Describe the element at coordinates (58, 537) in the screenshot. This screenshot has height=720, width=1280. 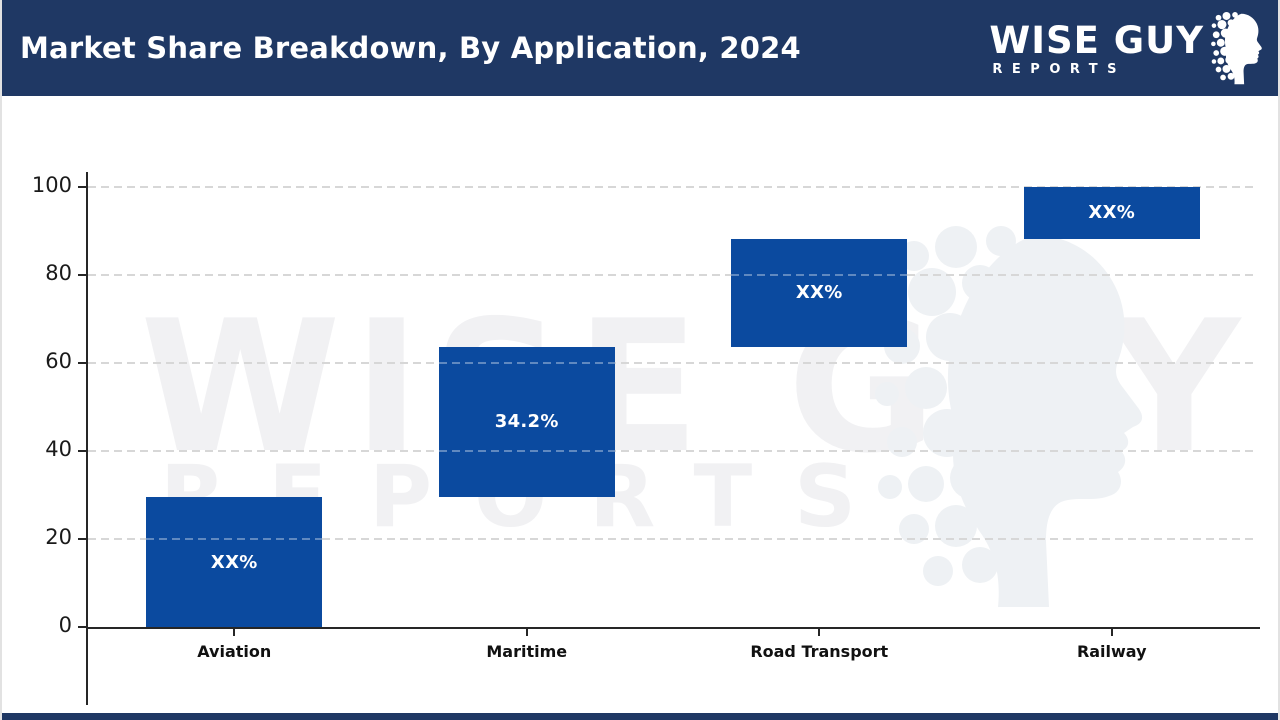
I see `y-tick-label: 20` at that location.